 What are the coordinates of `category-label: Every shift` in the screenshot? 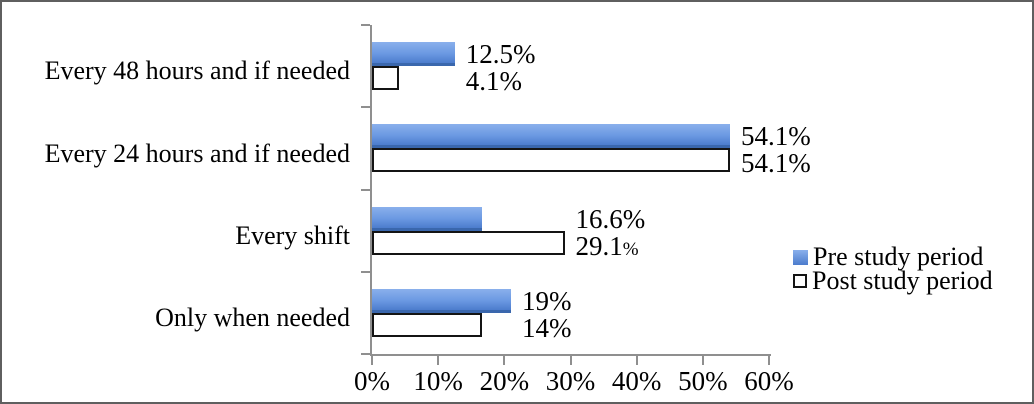 It's located at (292, 235).